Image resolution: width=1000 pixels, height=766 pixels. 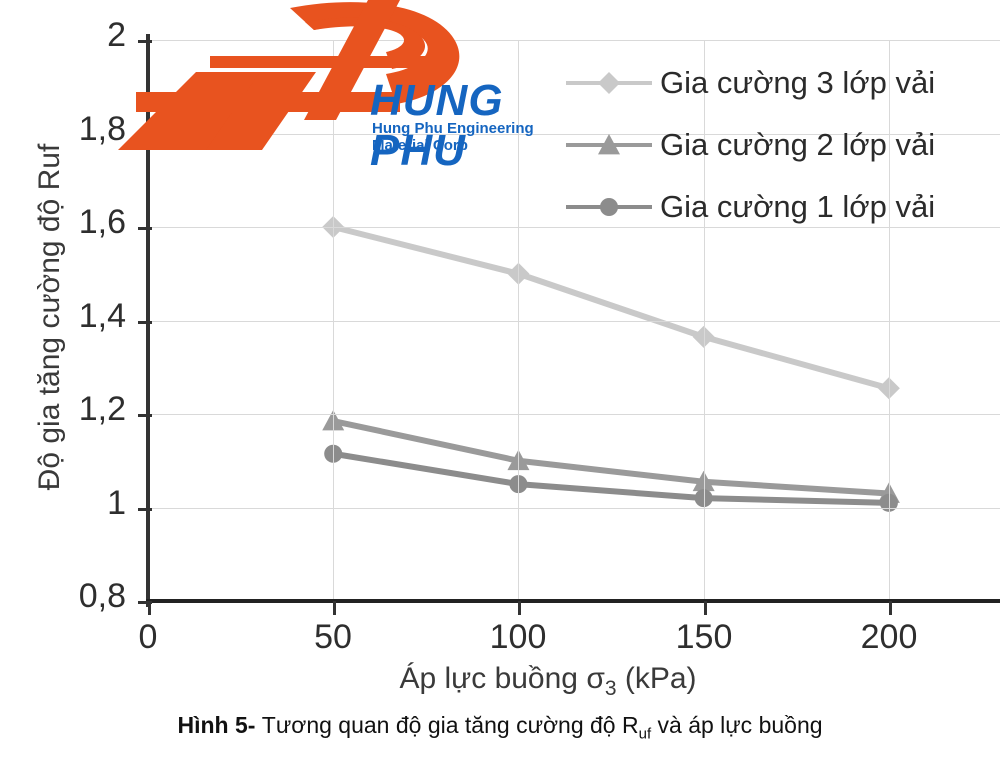 I want to click on caption-text-b: và áp lực buồng, so click(x=737, y=725).